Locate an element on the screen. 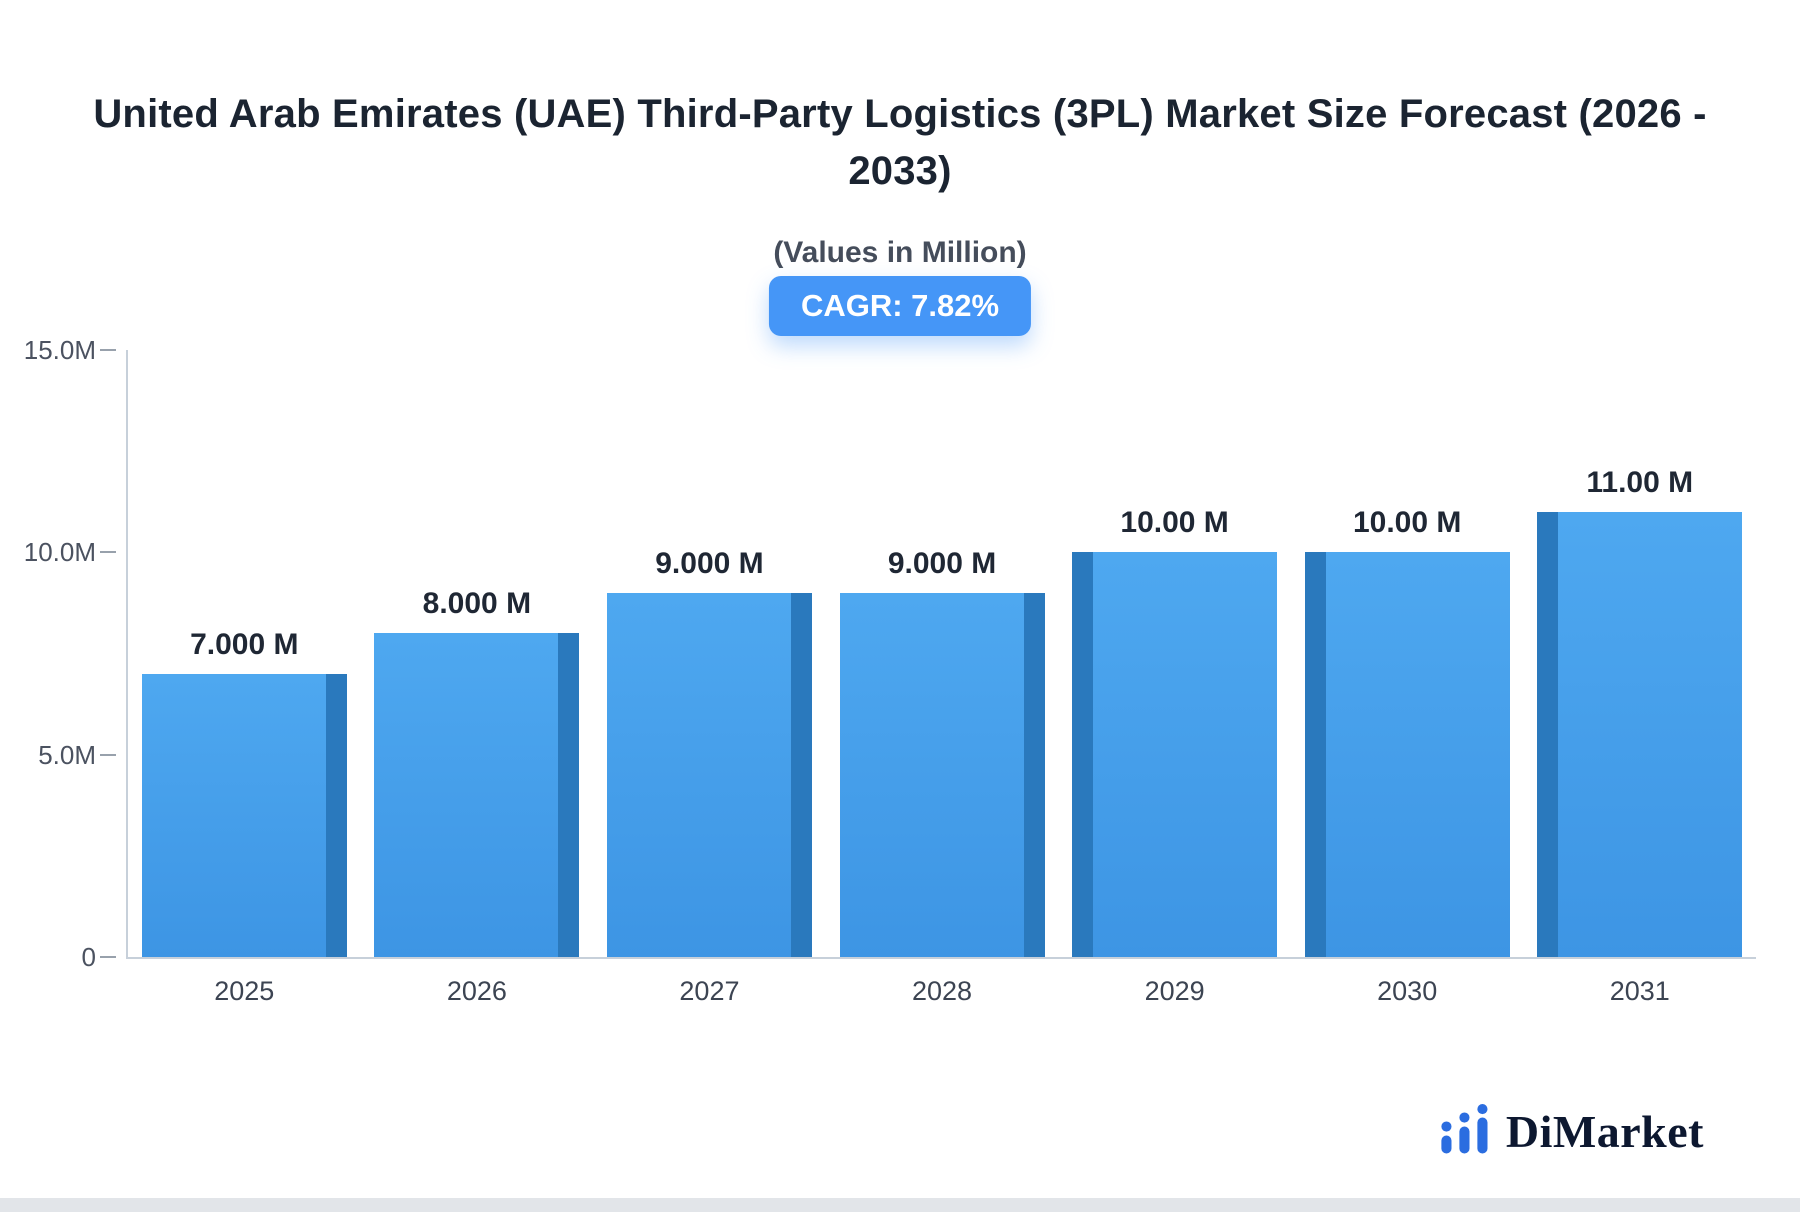 This screenshot has height=1212, width=1800. bar-slot: 7.000 M is located at coordinates (244, 653).